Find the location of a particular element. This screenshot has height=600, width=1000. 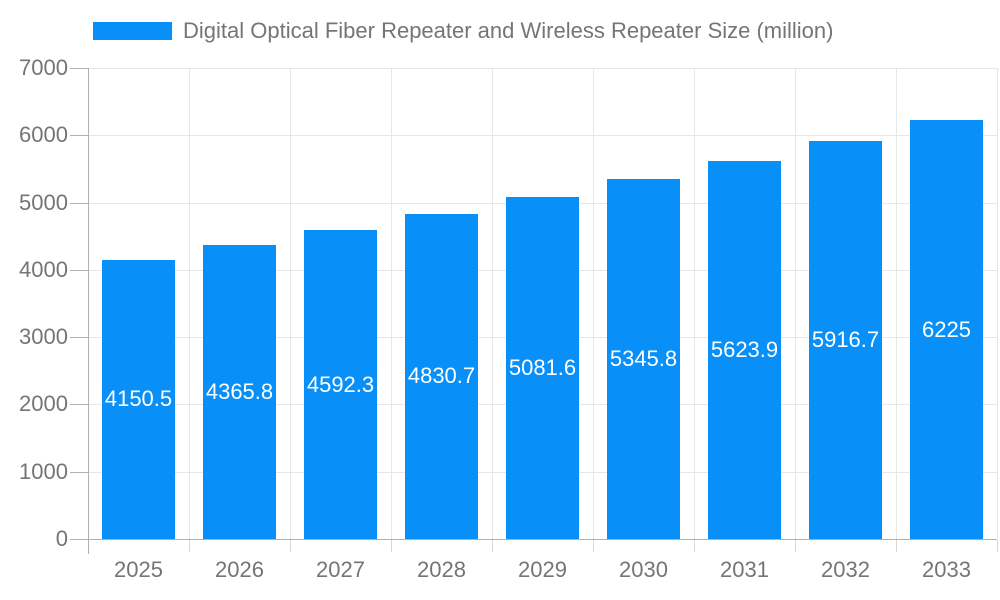

legend-swatch is located at coordinates (132, 31).